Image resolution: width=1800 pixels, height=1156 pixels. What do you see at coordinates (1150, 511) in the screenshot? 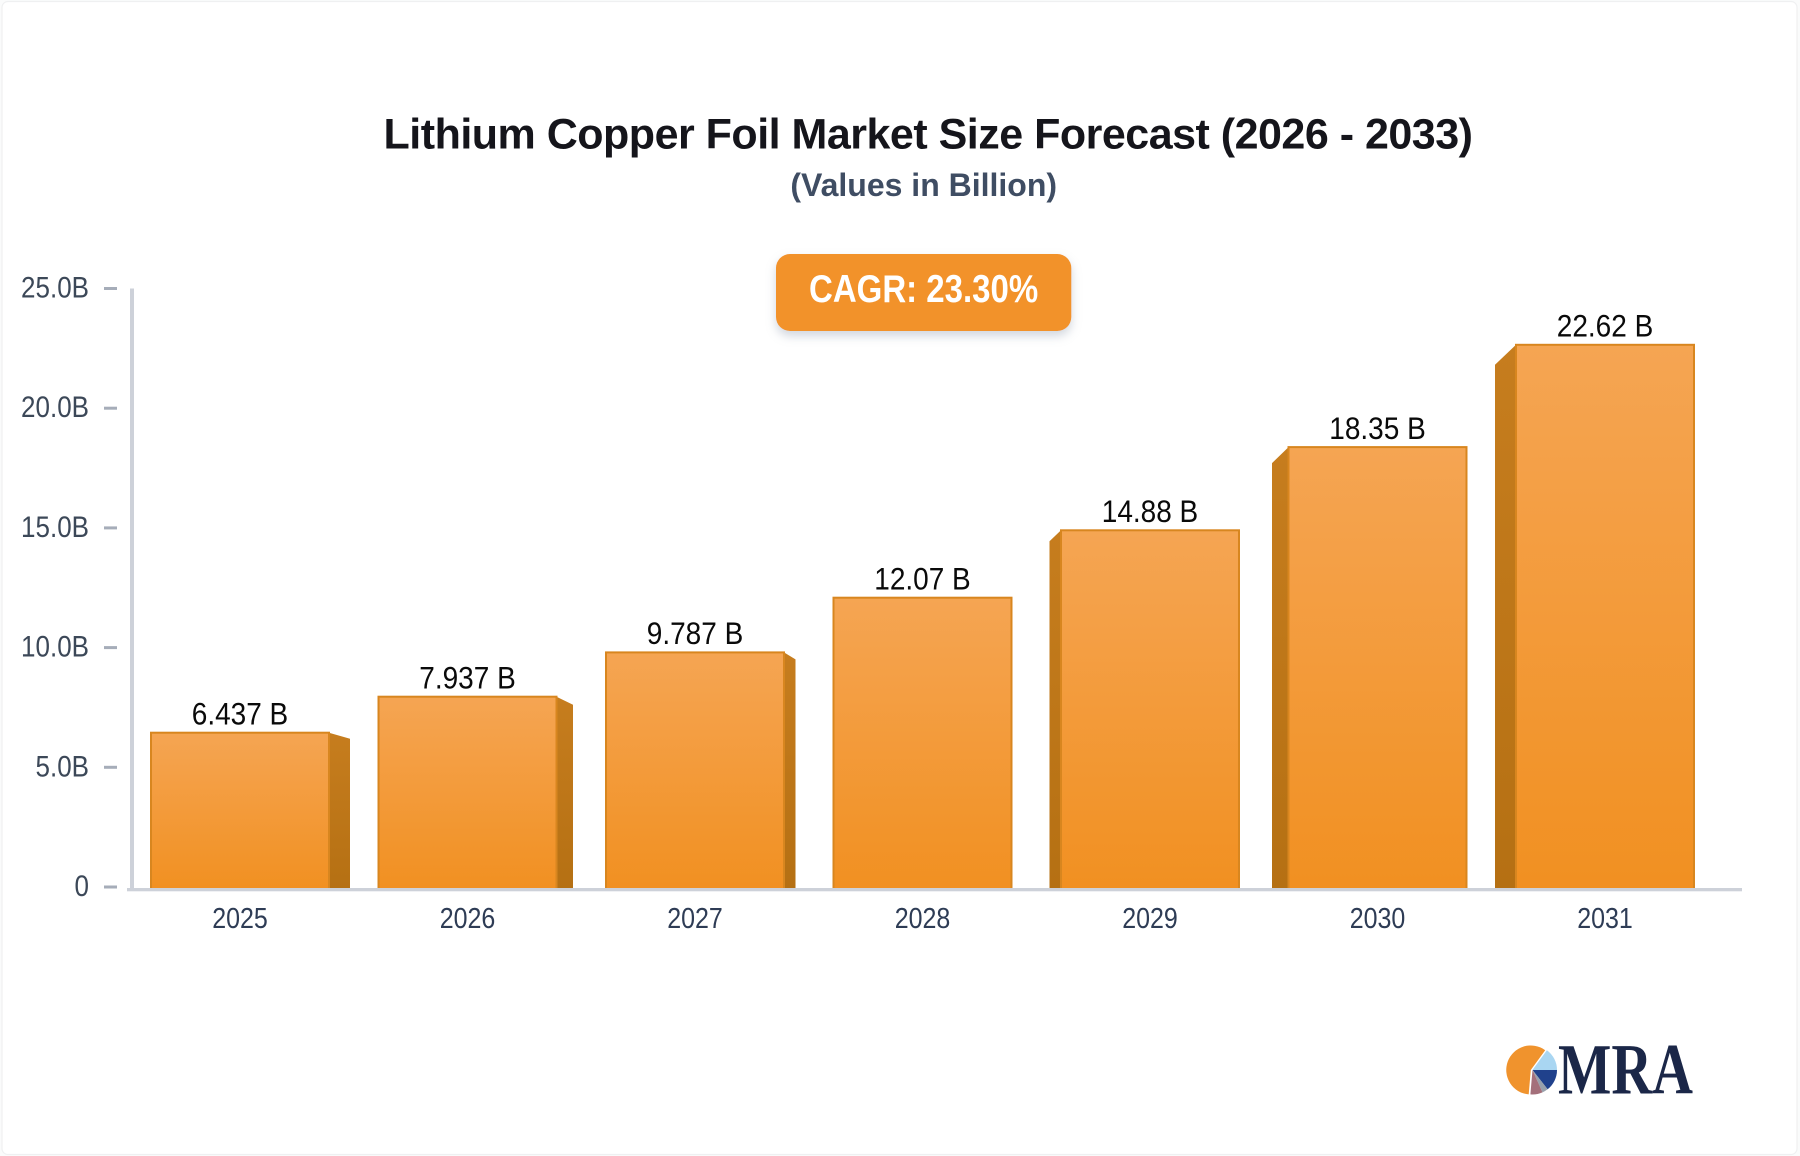
I see `svg-text: 14.88 B` at bounding box center [1150, 511].